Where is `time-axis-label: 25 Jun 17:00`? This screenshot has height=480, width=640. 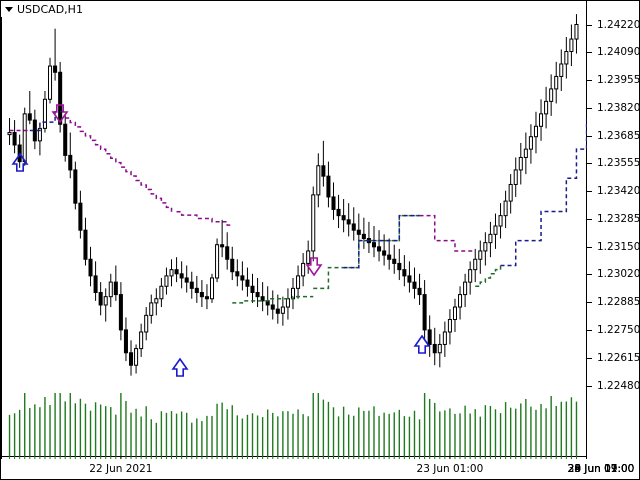 time-axis-label: 25 Jun 17:00 is located at coordinates (601, 469).